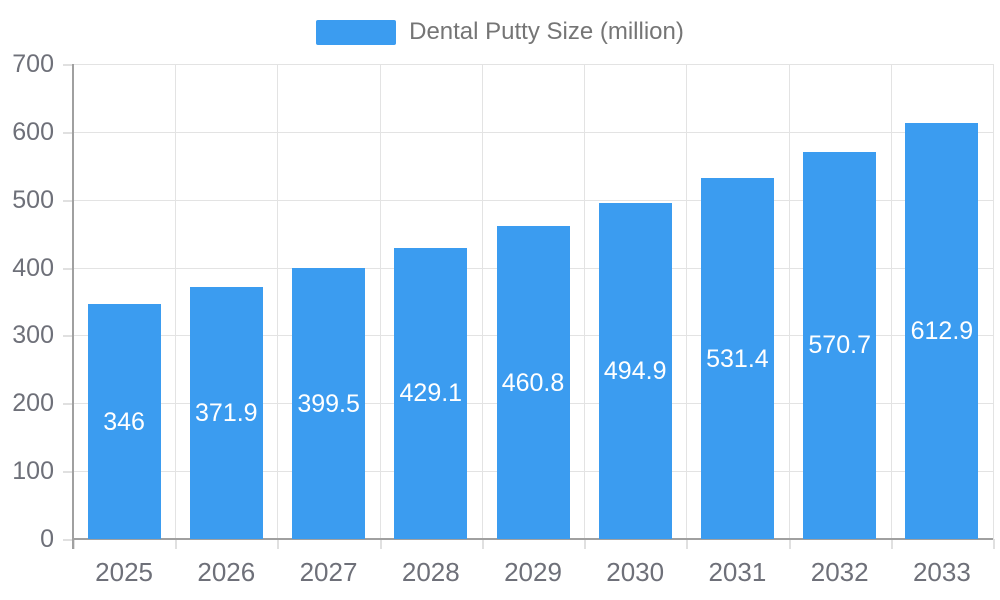  I want to click on bar-2028, so click(431, 393).